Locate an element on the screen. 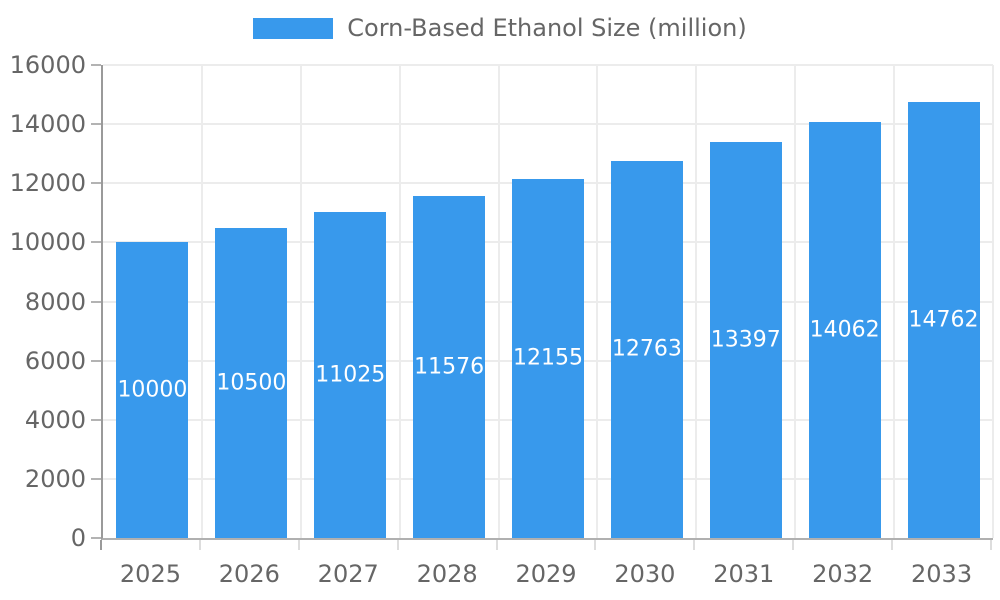 The image size is (1000, 600). bar-value-label: 10500 is located at coordinates (251, 383).